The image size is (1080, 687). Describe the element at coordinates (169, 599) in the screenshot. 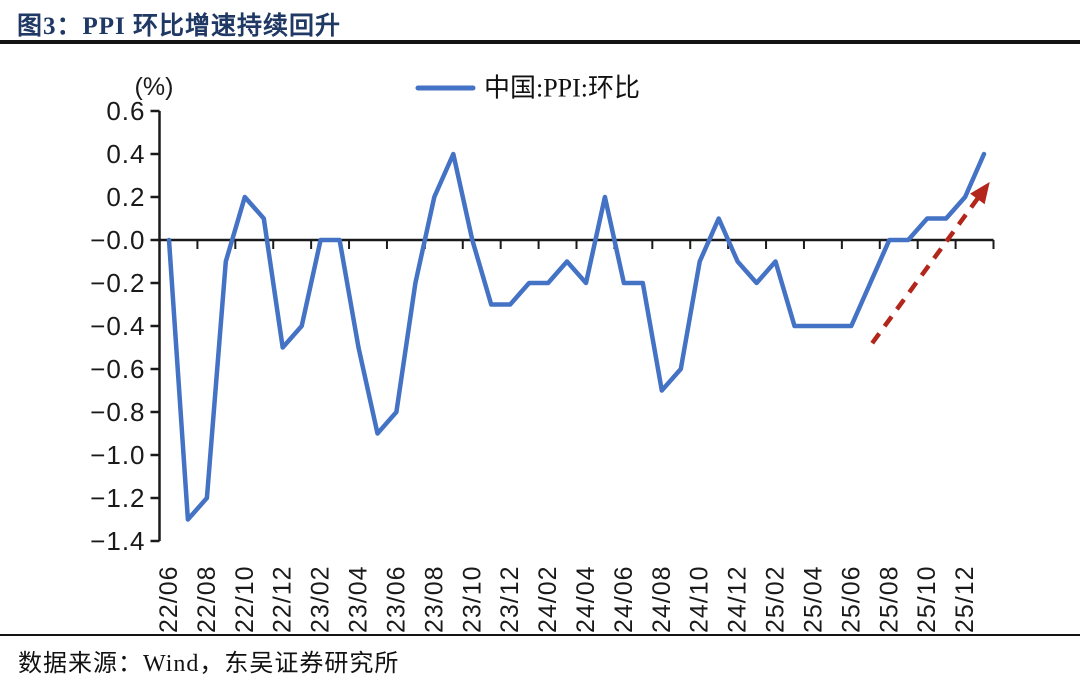

I see `x-tick-label: 22/06` at that location.